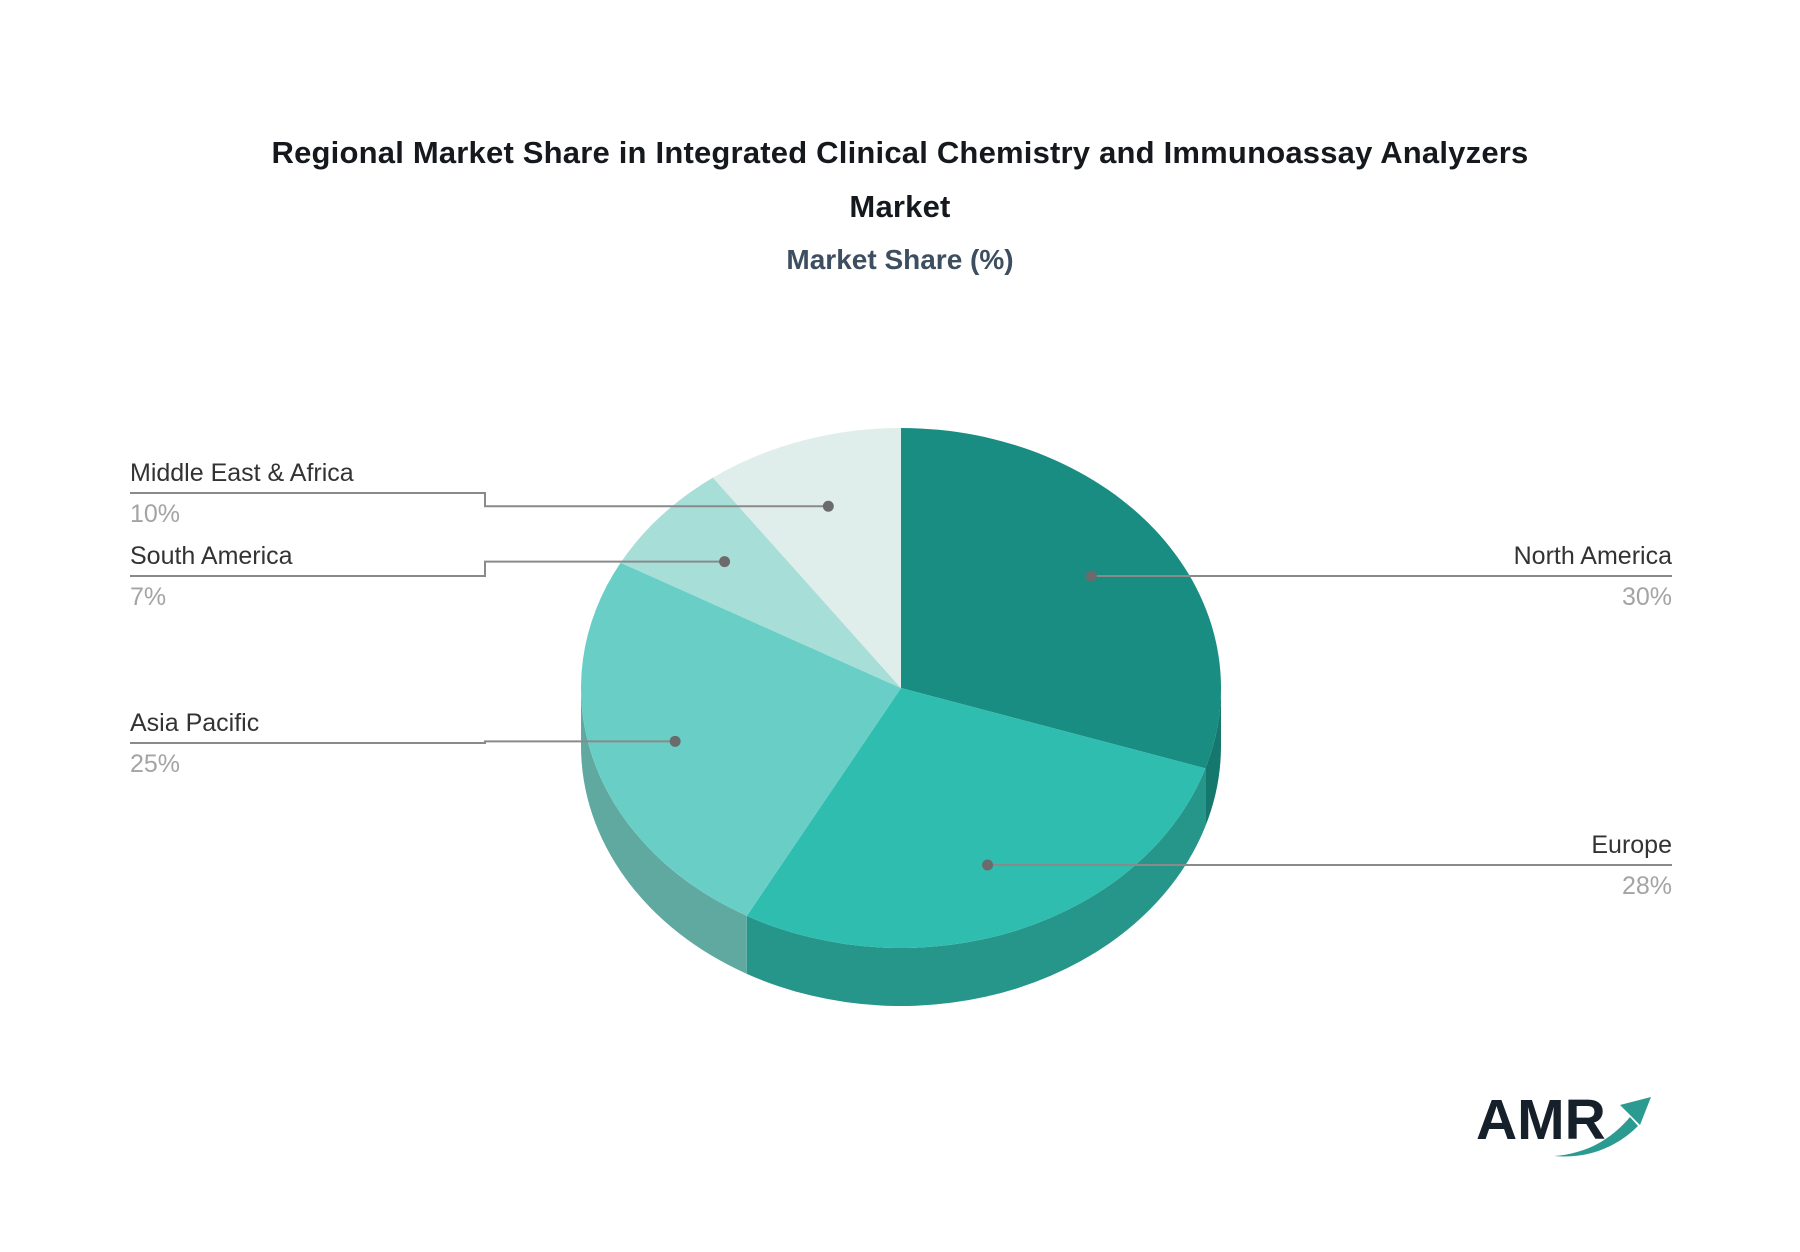  Describe the element at coordinates (1213, 757) in the screenshot. I see `pie-rim-north-america` at that location.